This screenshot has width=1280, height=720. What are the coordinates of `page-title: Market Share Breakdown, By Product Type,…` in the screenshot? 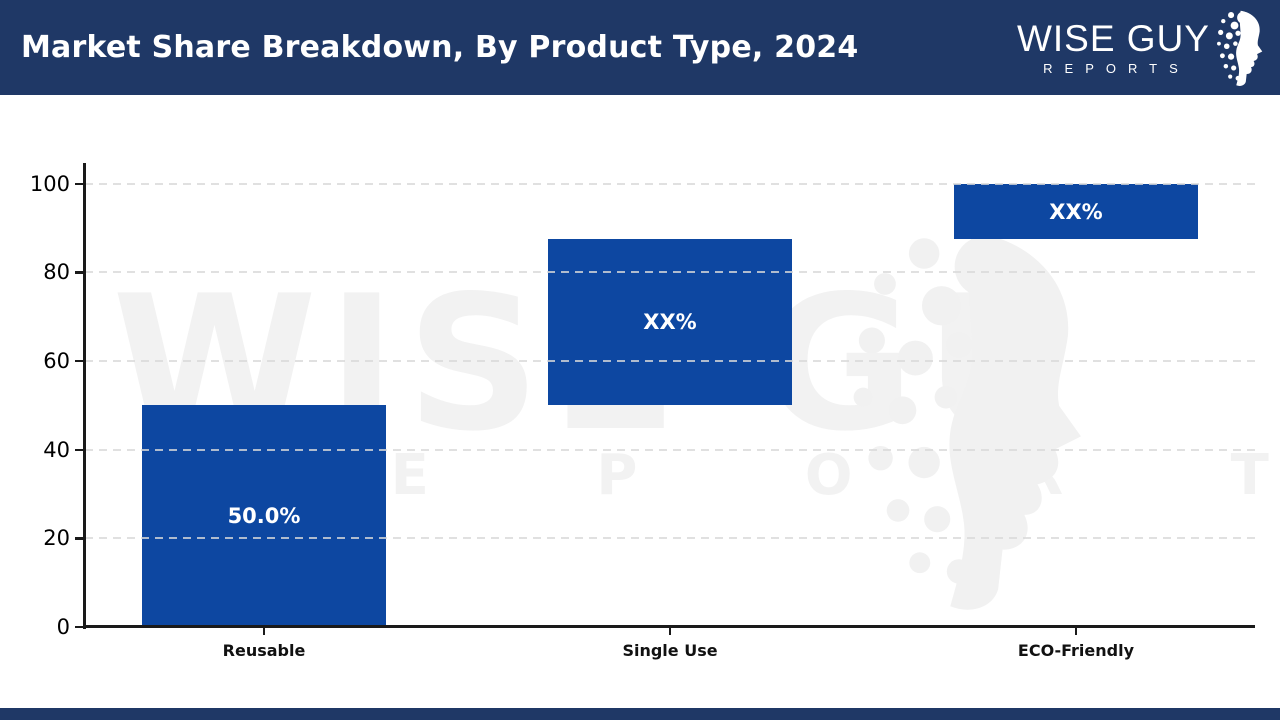 It's located at (440, 47).